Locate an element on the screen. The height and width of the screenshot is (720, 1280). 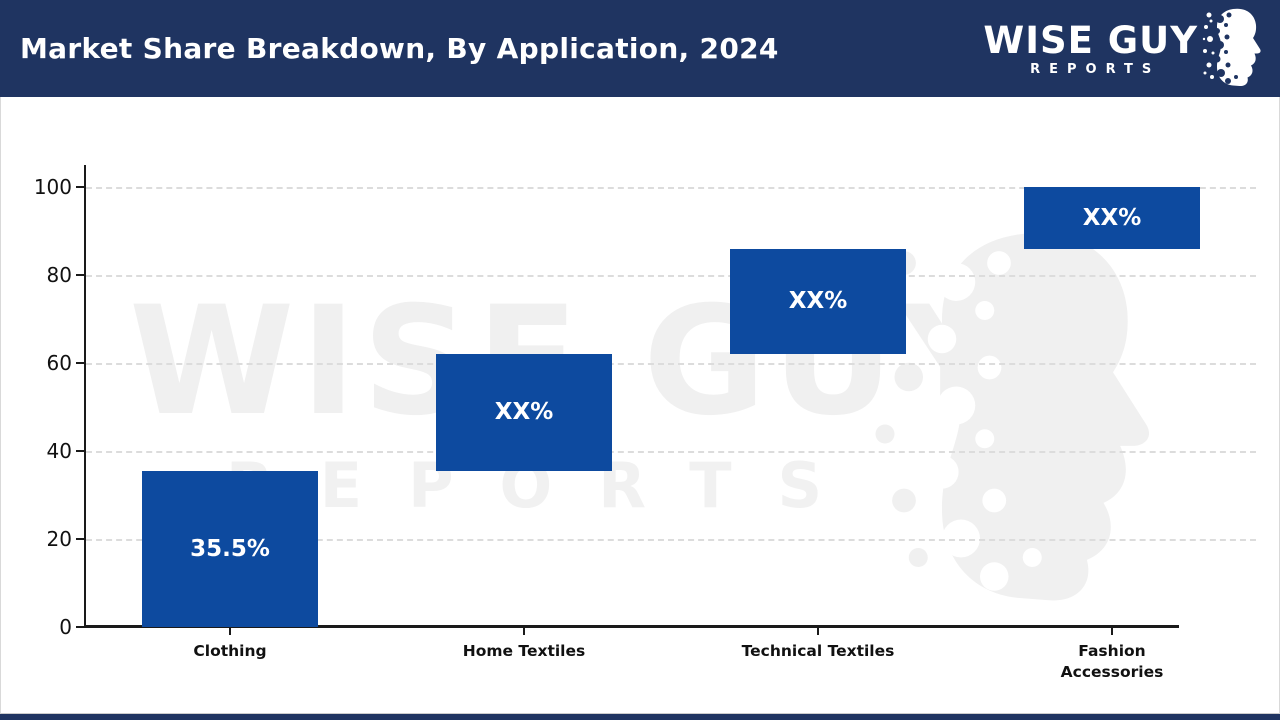
y-tick-label: 20 is located at coordinates (59, 539).